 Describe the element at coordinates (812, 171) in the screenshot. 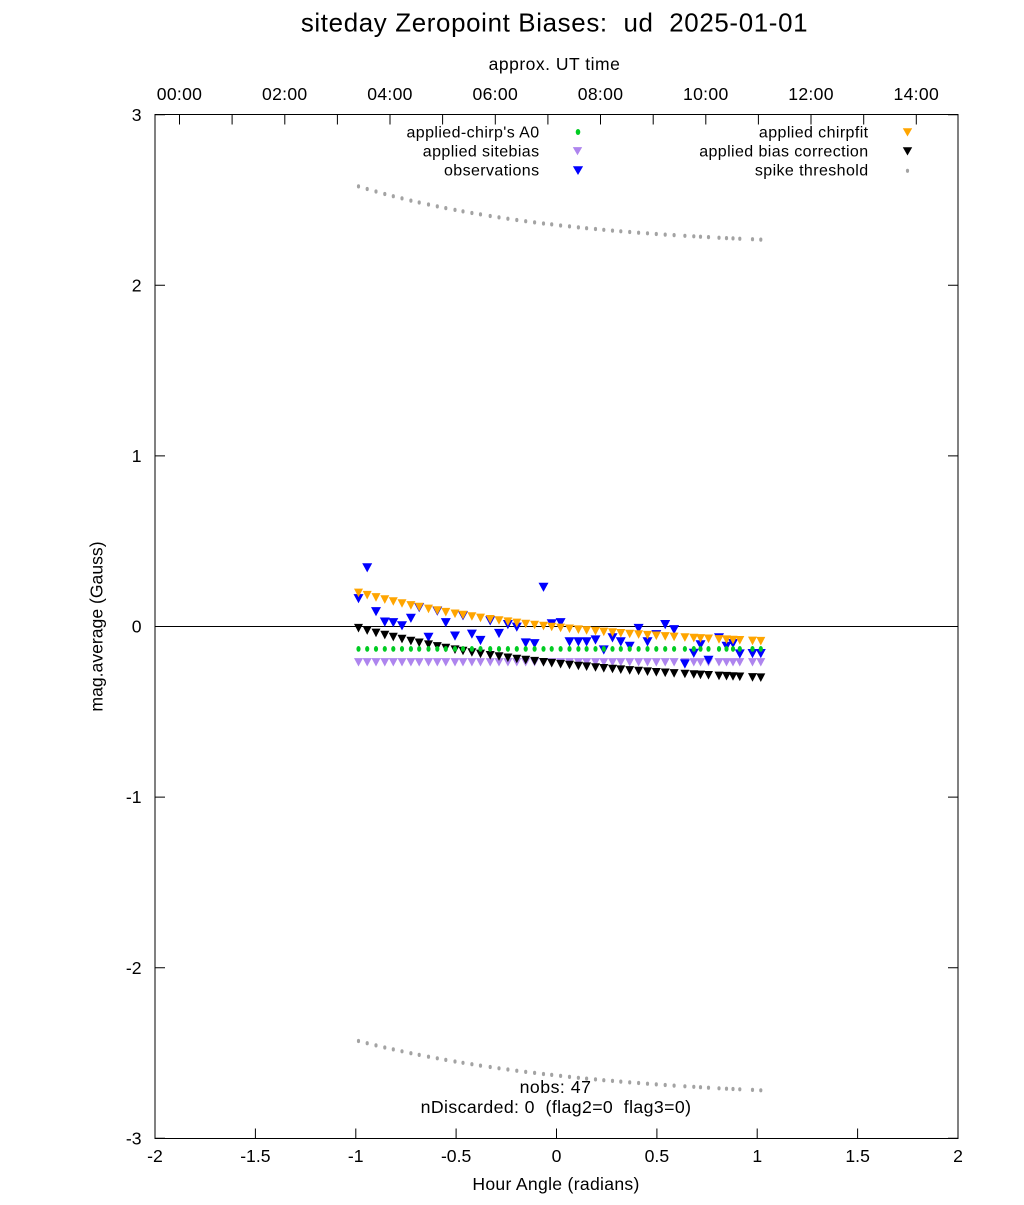

I see `svg-text: spike threshold` at that location.